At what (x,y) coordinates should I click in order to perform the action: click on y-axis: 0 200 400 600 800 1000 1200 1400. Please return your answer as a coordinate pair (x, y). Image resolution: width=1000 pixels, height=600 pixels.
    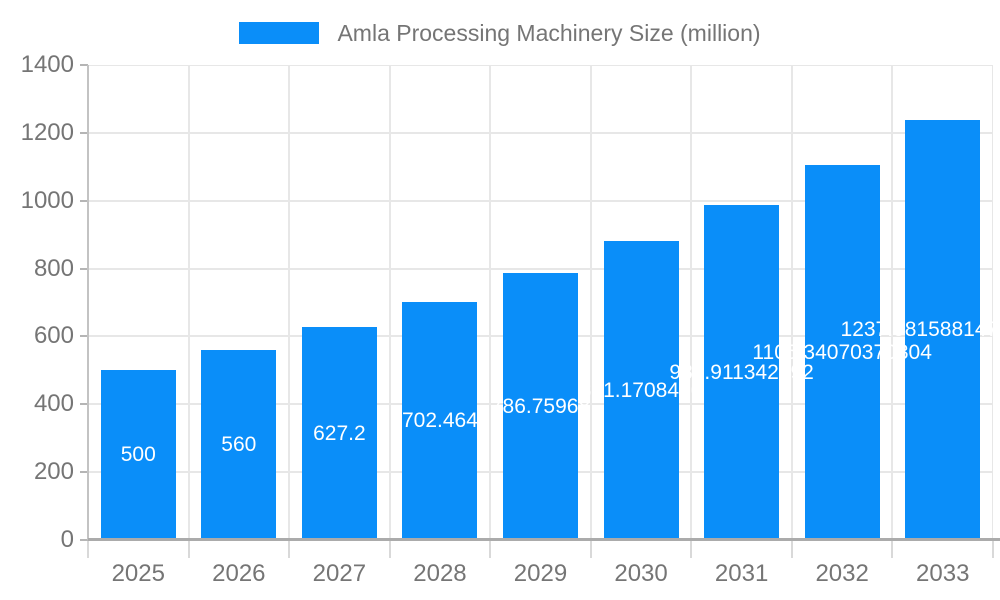
    Looking at the image, I should click on (44, 302).